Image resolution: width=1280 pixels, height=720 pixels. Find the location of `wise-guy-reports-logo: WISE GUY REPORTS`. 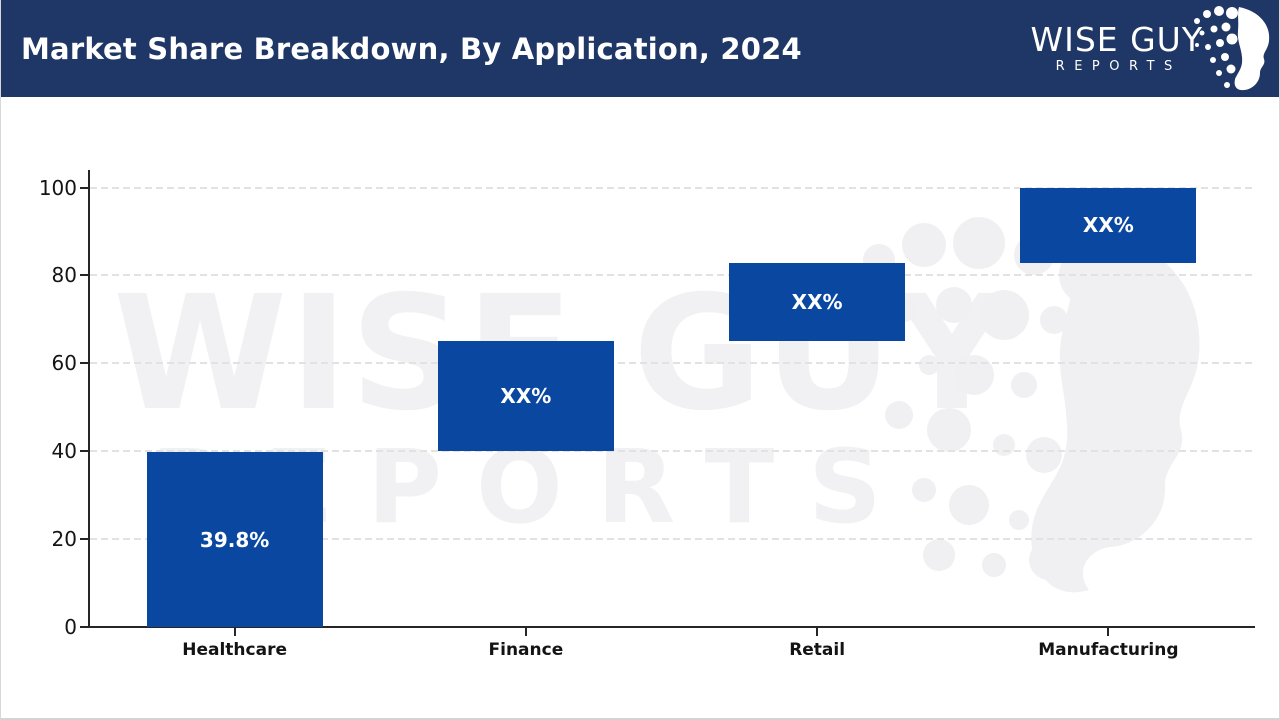

wise-guy-reports-logo: WISE GUY REPORTS is located at coordinates (1151, 49).